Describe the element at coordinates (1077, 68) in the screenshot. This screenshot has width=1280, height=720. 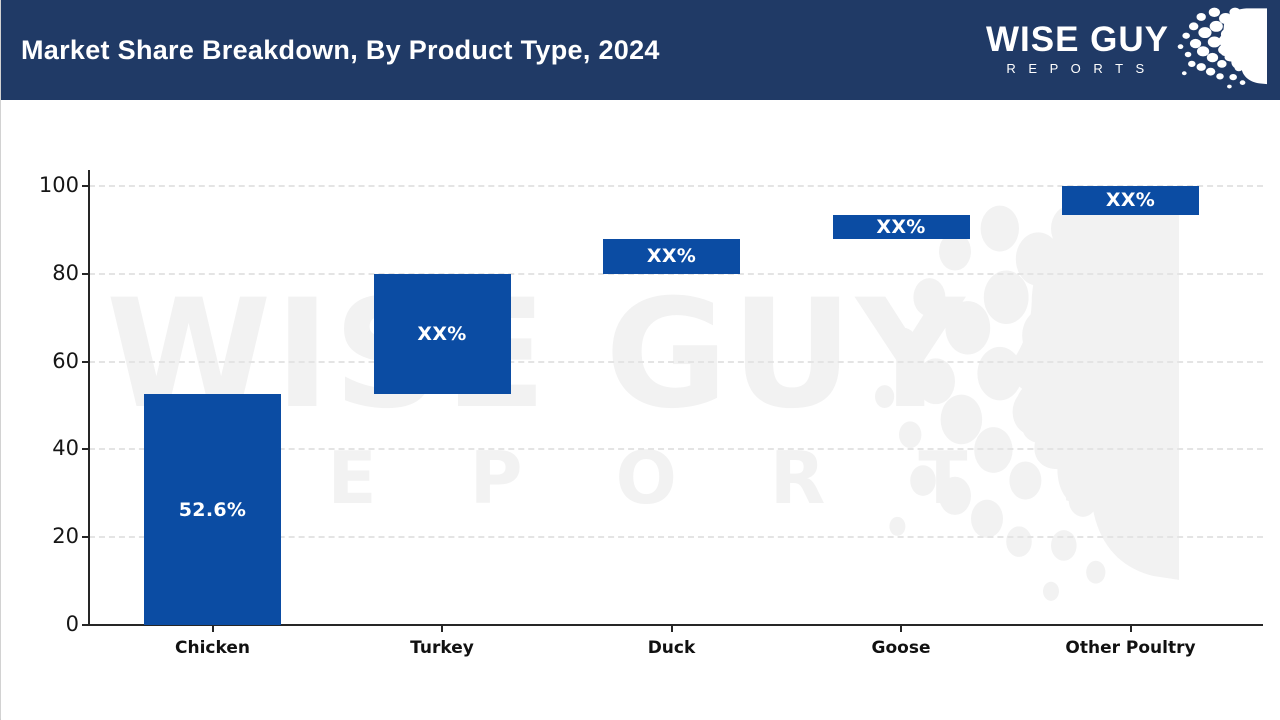
I see `logo-subtitle: R E P O R T S` at that location.